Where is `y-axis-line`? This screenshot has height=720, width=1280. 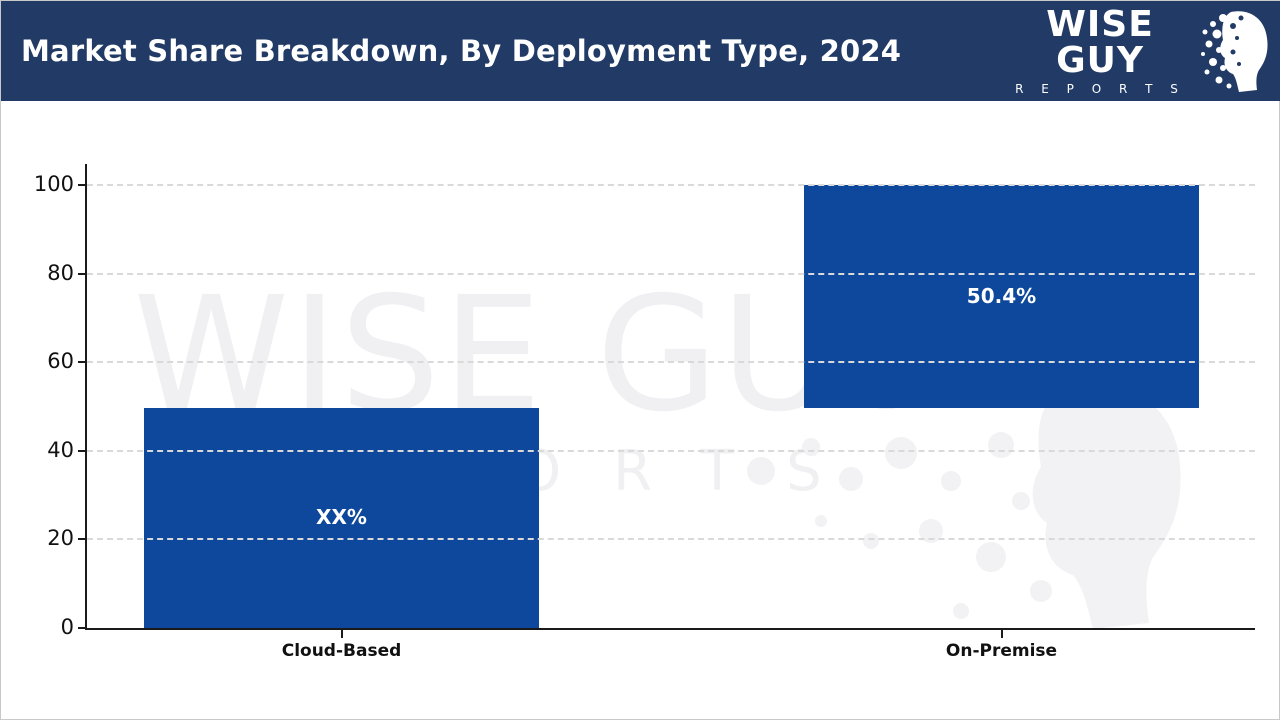 y-axis-line is located at coordinates (86, 397).